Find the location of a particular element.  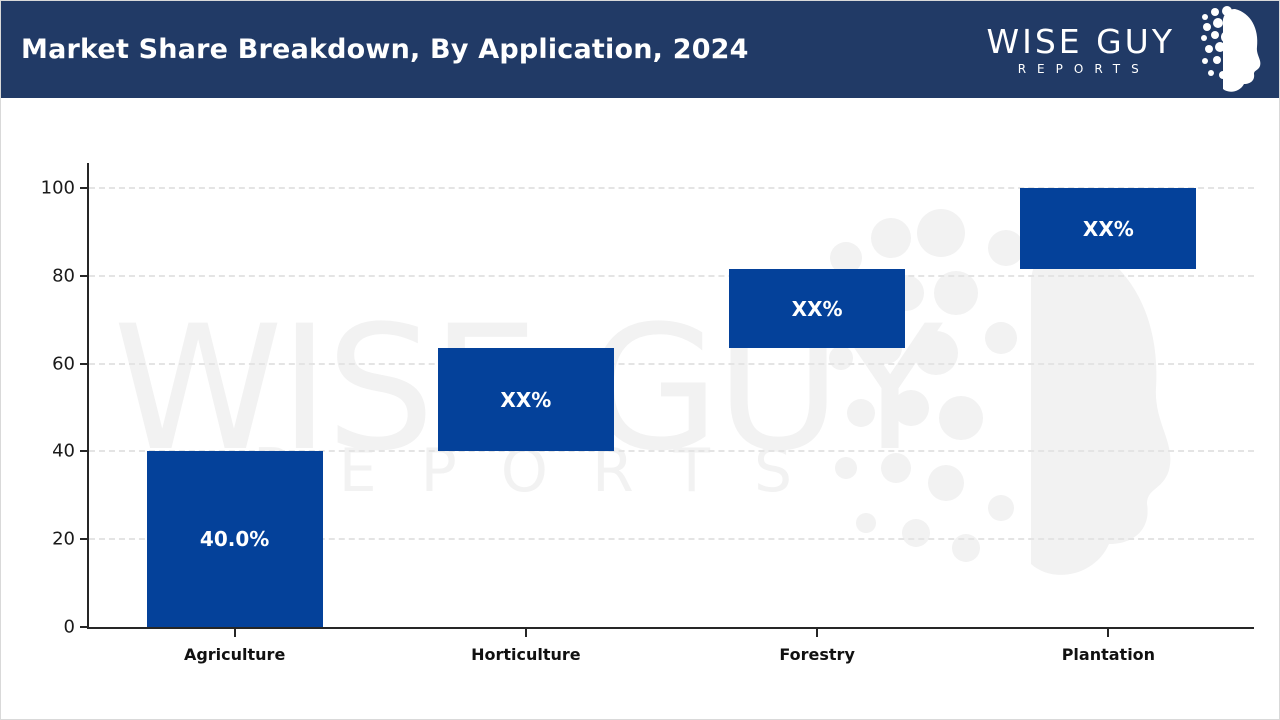

watermark-face-icon is located at coordinates (1000, 392).